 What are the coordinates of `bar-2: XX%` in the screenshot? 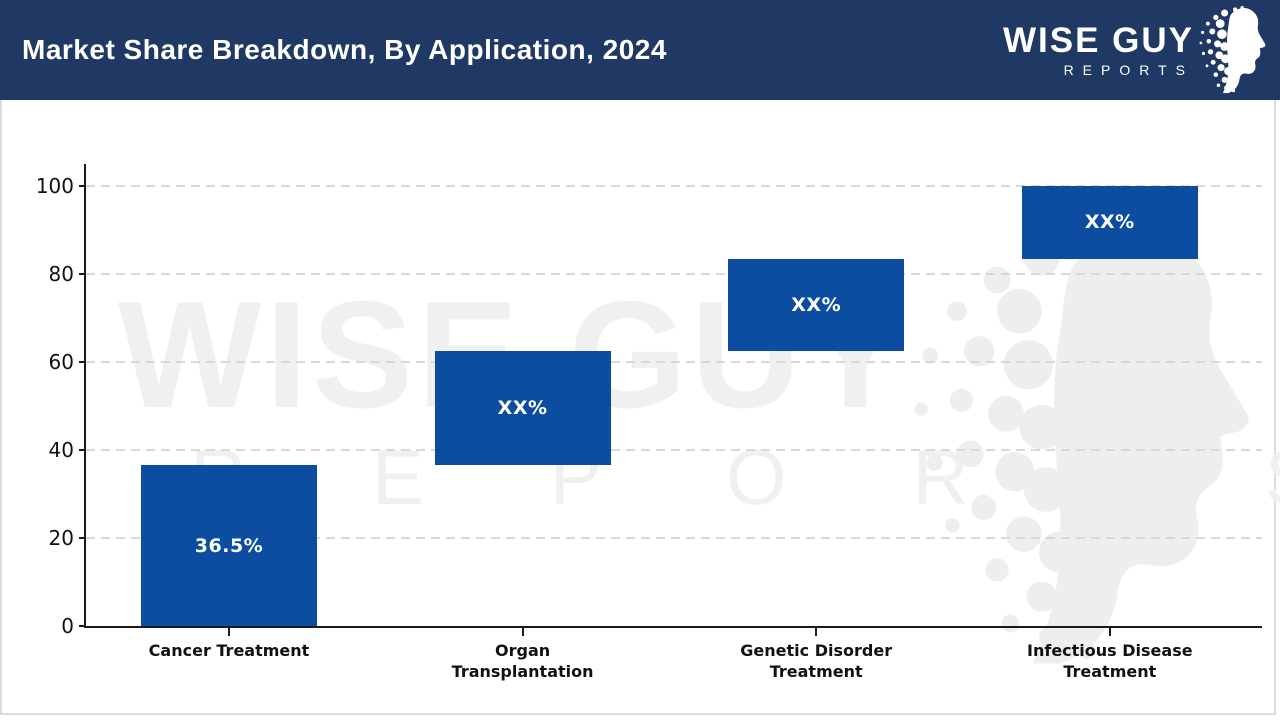 It's located at (522, 408).